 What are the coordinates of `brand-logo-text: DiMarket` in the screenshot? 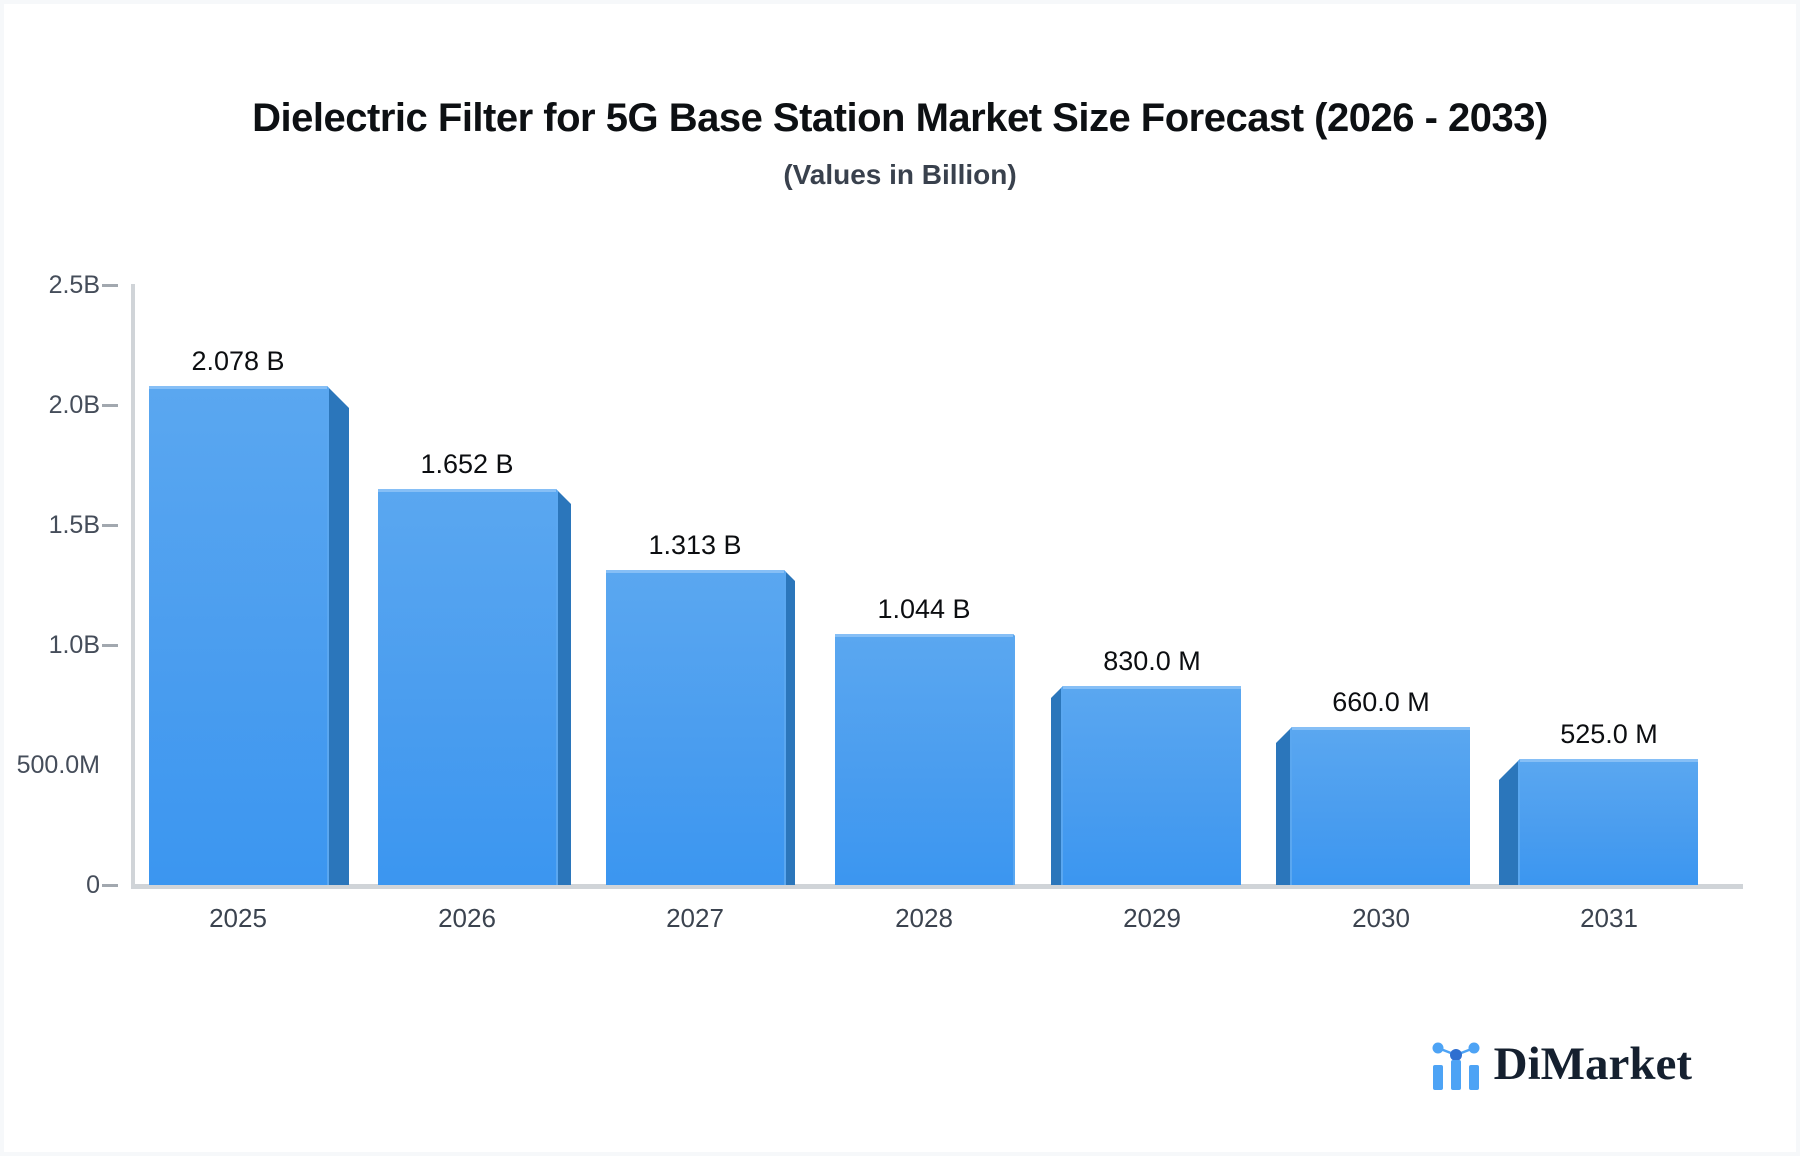 It's located at (1592, 1064).